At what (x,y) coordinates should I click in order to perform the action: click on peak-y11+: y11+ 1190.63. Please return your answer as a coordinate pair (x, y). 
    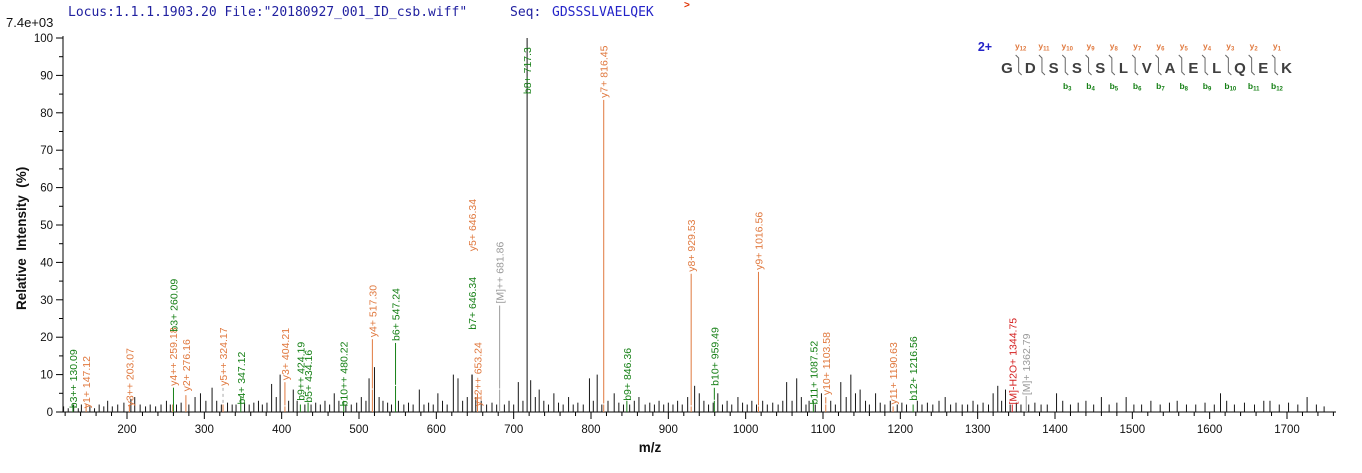
    Looking at the image, I should click on (894, 377).